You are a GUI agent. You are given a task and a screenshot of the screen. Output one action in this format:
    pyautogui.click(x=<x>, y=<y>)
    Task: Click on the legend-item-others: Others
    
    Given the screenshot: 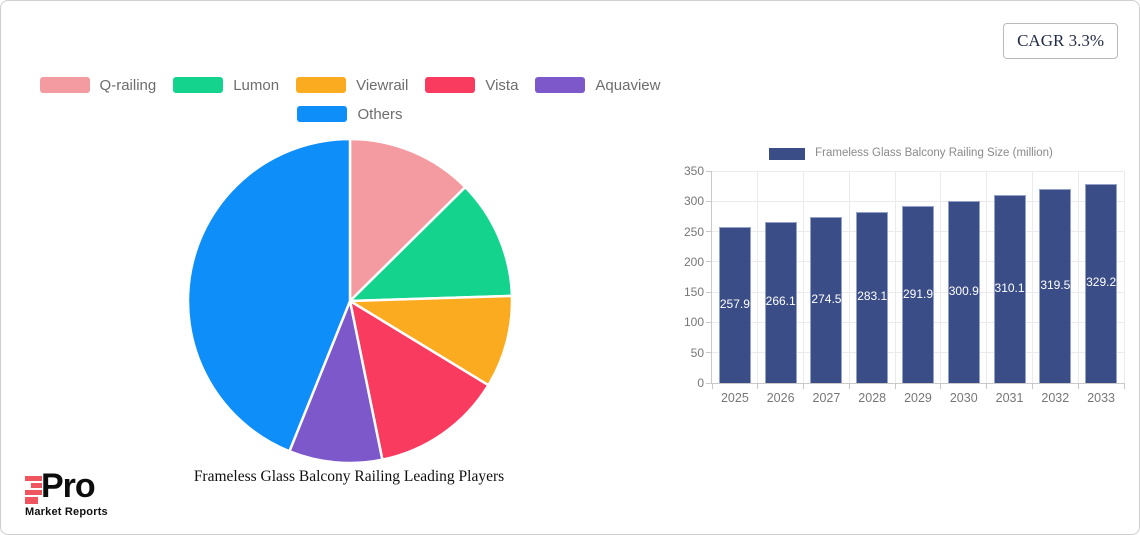 What is the action you would take?
    pyautogui.click(x=350, y=114)
    